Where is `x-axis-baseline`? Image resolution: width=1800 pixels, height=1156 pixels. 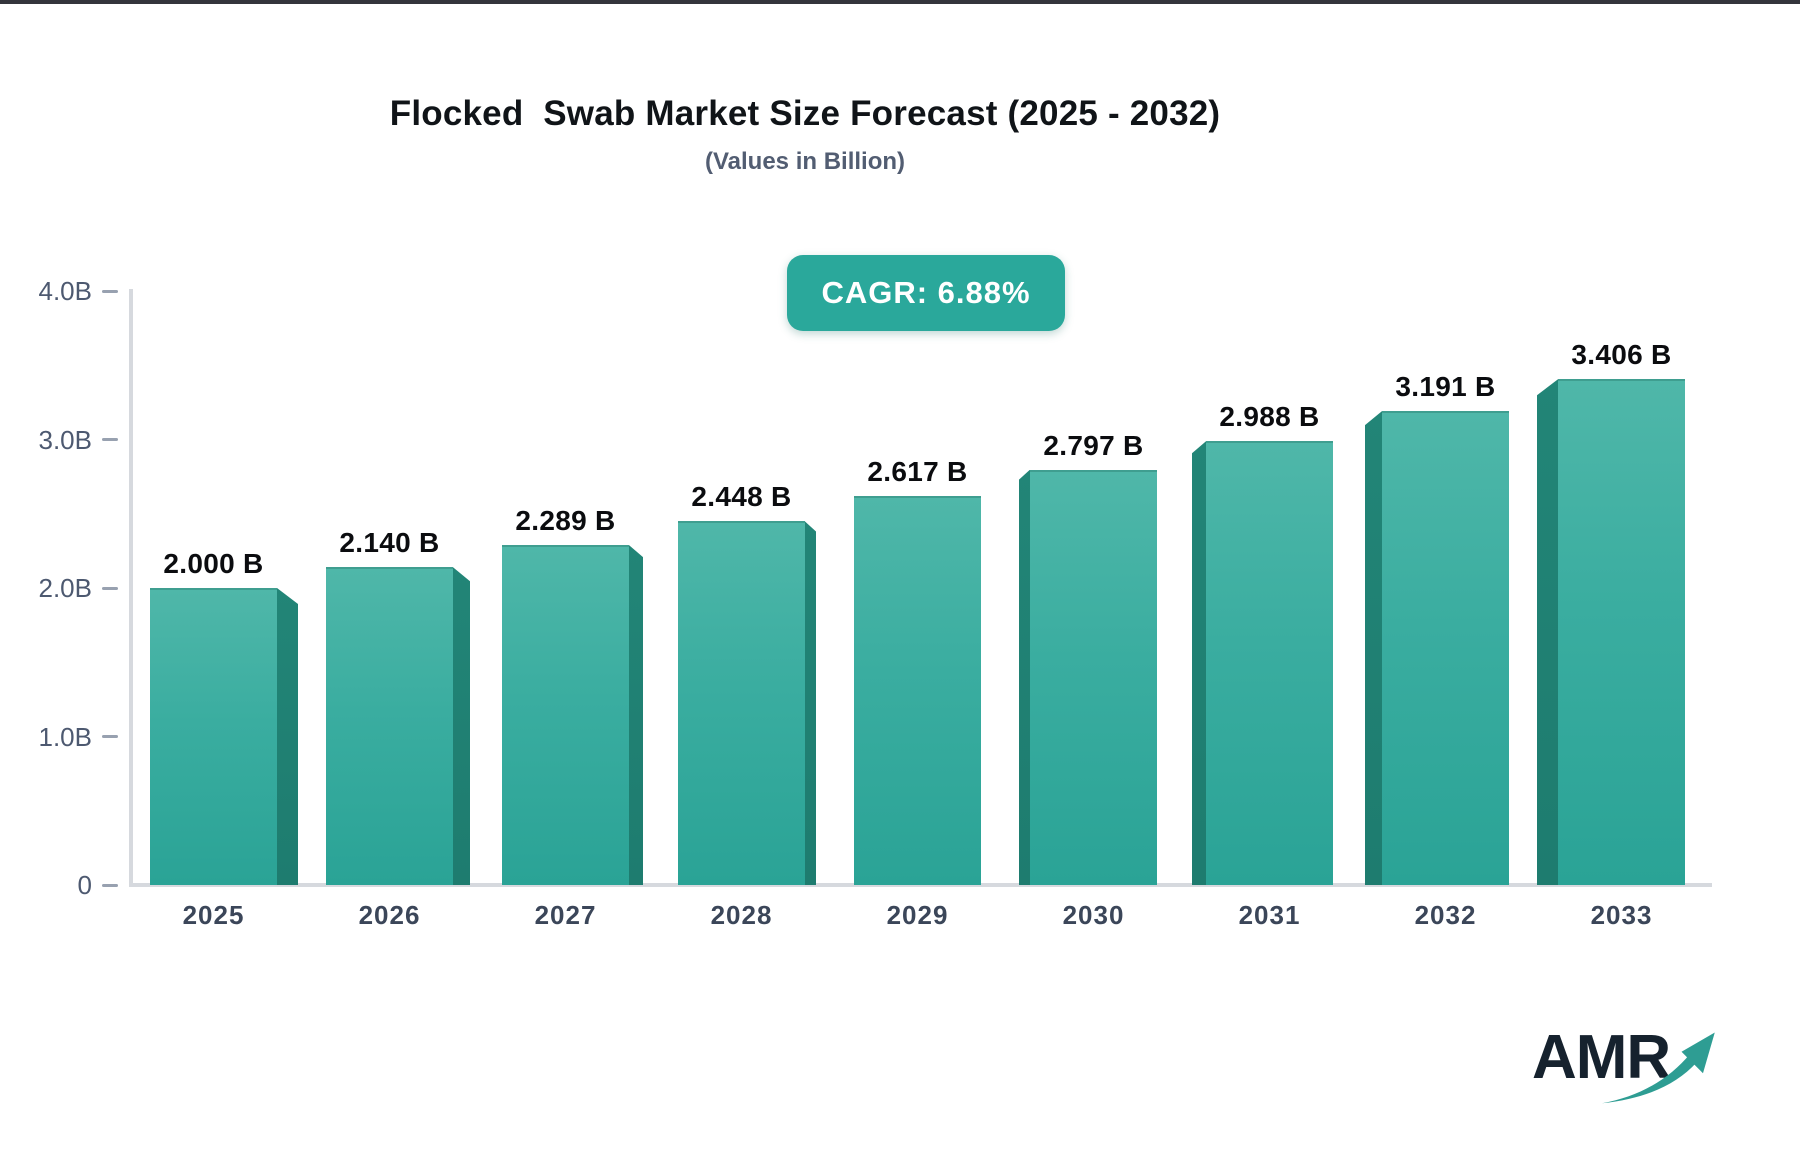
x-axis-baseline is located at coordinates (920, 885).